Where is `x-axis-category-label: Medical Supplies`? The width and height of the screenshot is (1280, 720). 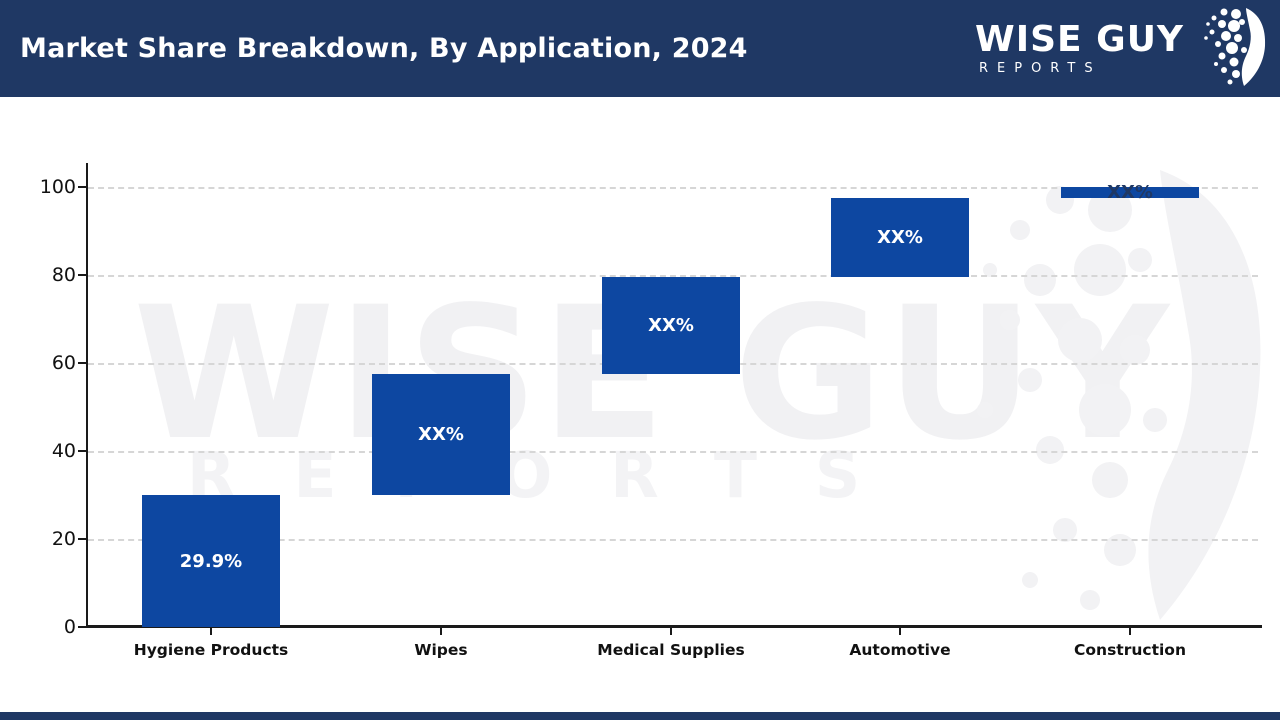 x-axis-category-label: Medical Supplies is located at coordinates (671, 650).